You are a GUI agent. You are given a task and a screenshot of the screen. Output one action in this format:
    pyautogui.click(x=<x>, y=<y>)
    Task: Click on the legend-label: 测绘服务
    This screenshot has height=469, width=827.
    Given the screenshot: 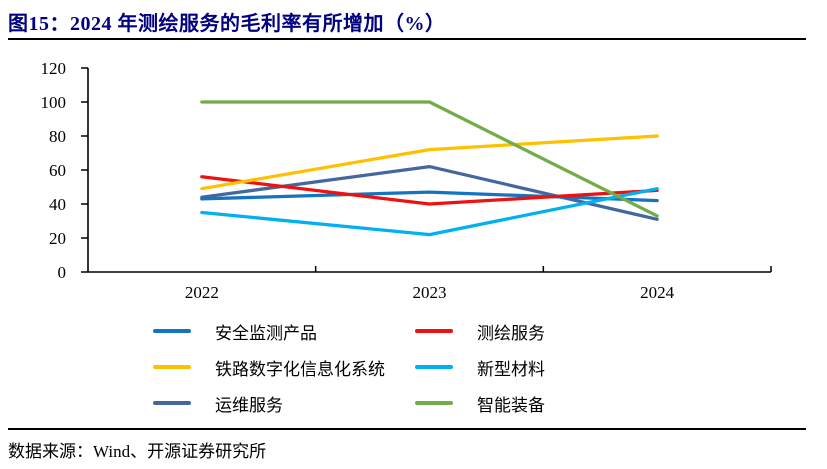 What is the action you would take?
    pyautogui.click(x=511, y=333)
    